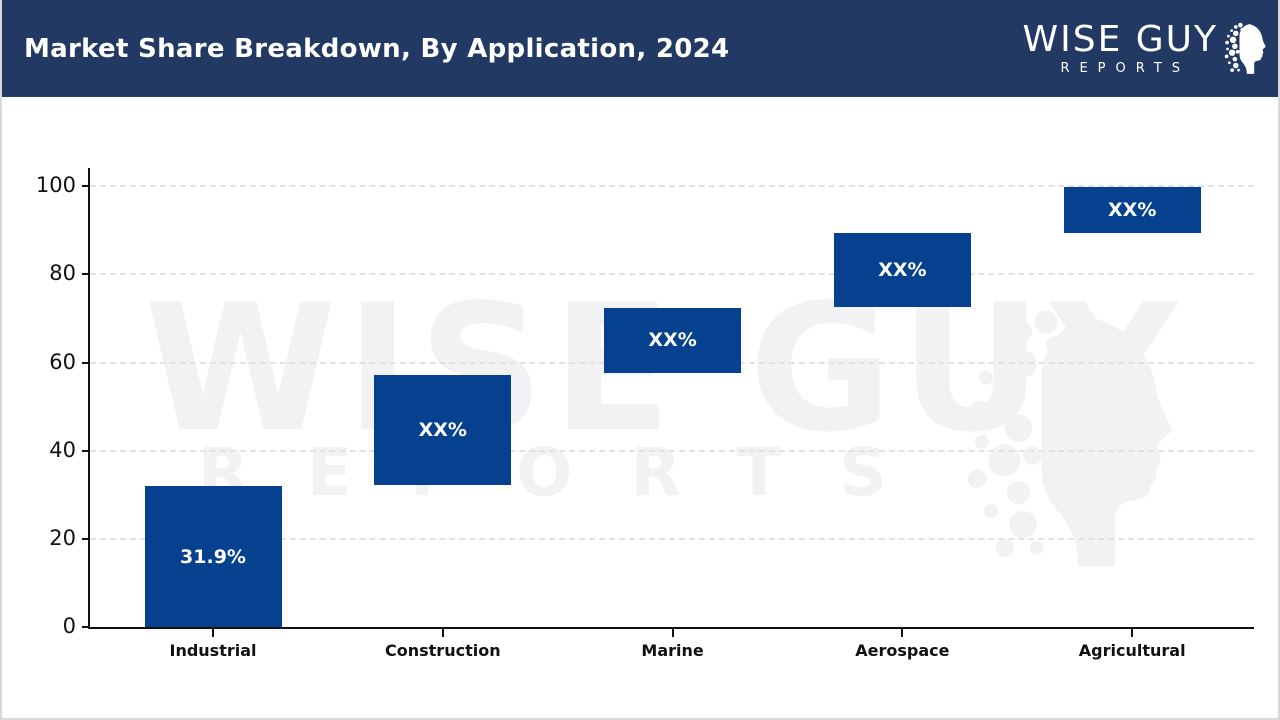 Image resolution: width=1280 pixels, height=720 pixels. What do you see at coordinates (62, 361) in the screenshot?
I see `y-tick-label: 60` at bounding box center [62, 361].